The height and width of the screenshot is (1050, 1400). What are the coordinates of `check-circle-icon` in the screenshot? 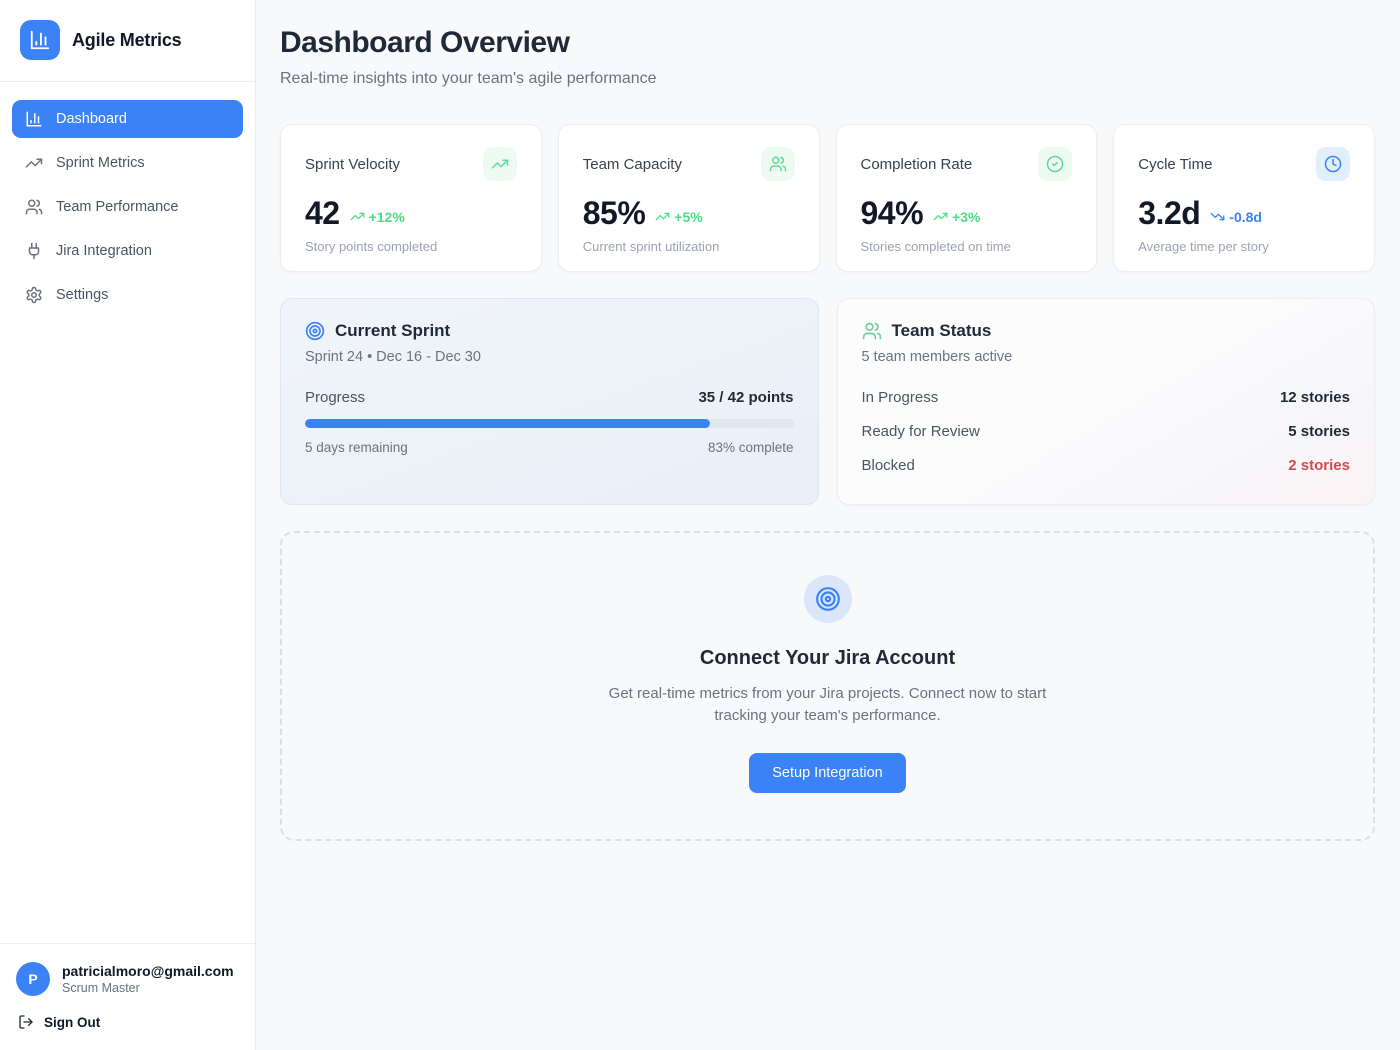 It's located at (1055, 164).